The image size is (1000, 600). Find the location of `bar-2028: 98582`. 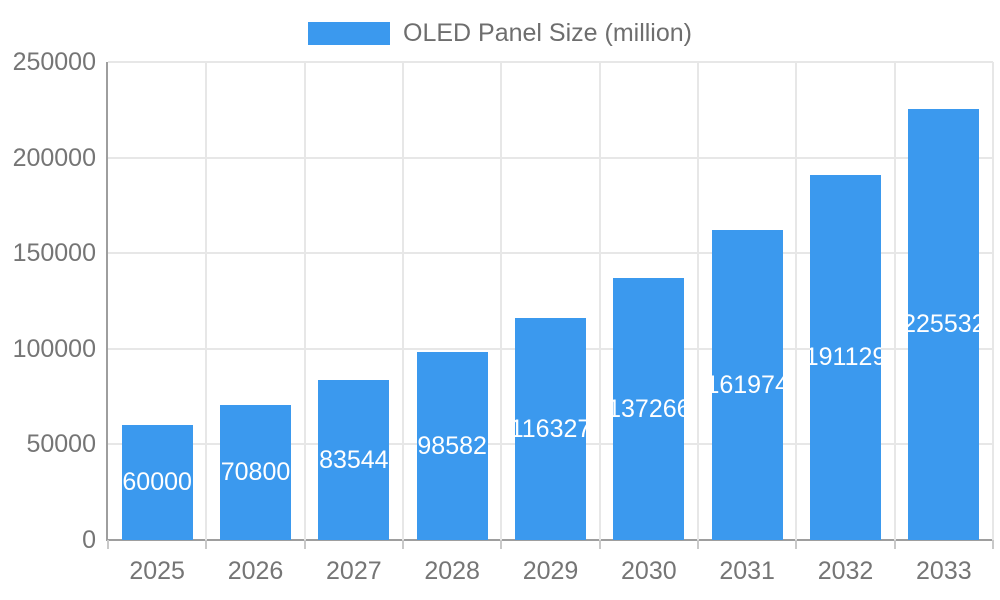

bar-2028: 98582 is located at coordinates (452, 446).